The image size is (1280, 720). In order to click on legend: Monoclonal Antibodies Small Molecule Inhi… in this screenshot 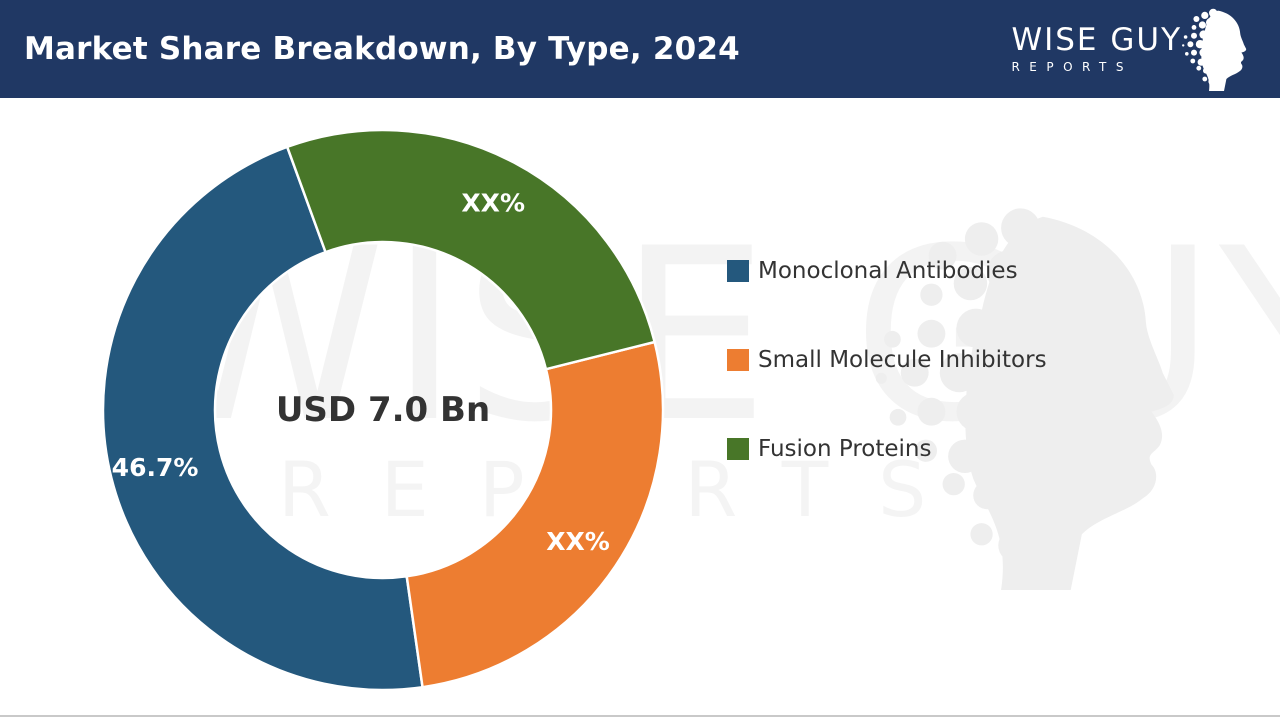, I will do `click(887, 360)`.